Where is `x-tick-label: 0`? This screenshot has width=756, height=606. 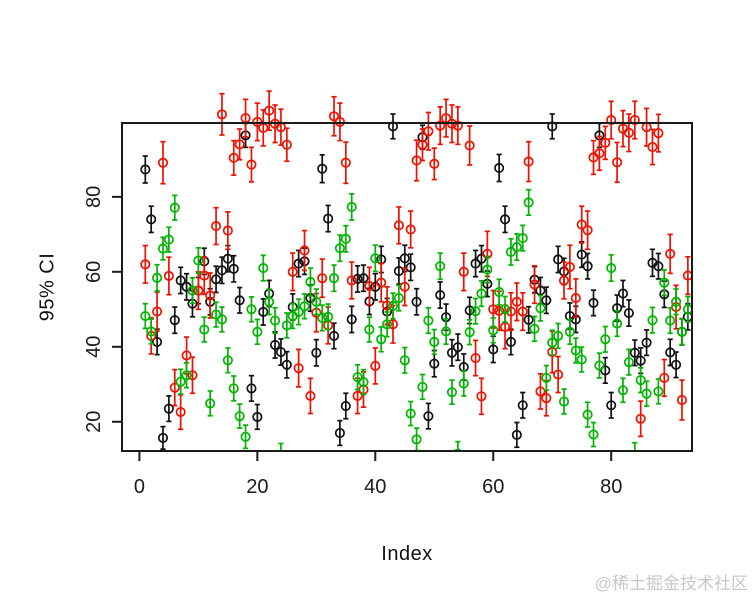
x-tick-label: 0 is located at coordinates (139, 487).